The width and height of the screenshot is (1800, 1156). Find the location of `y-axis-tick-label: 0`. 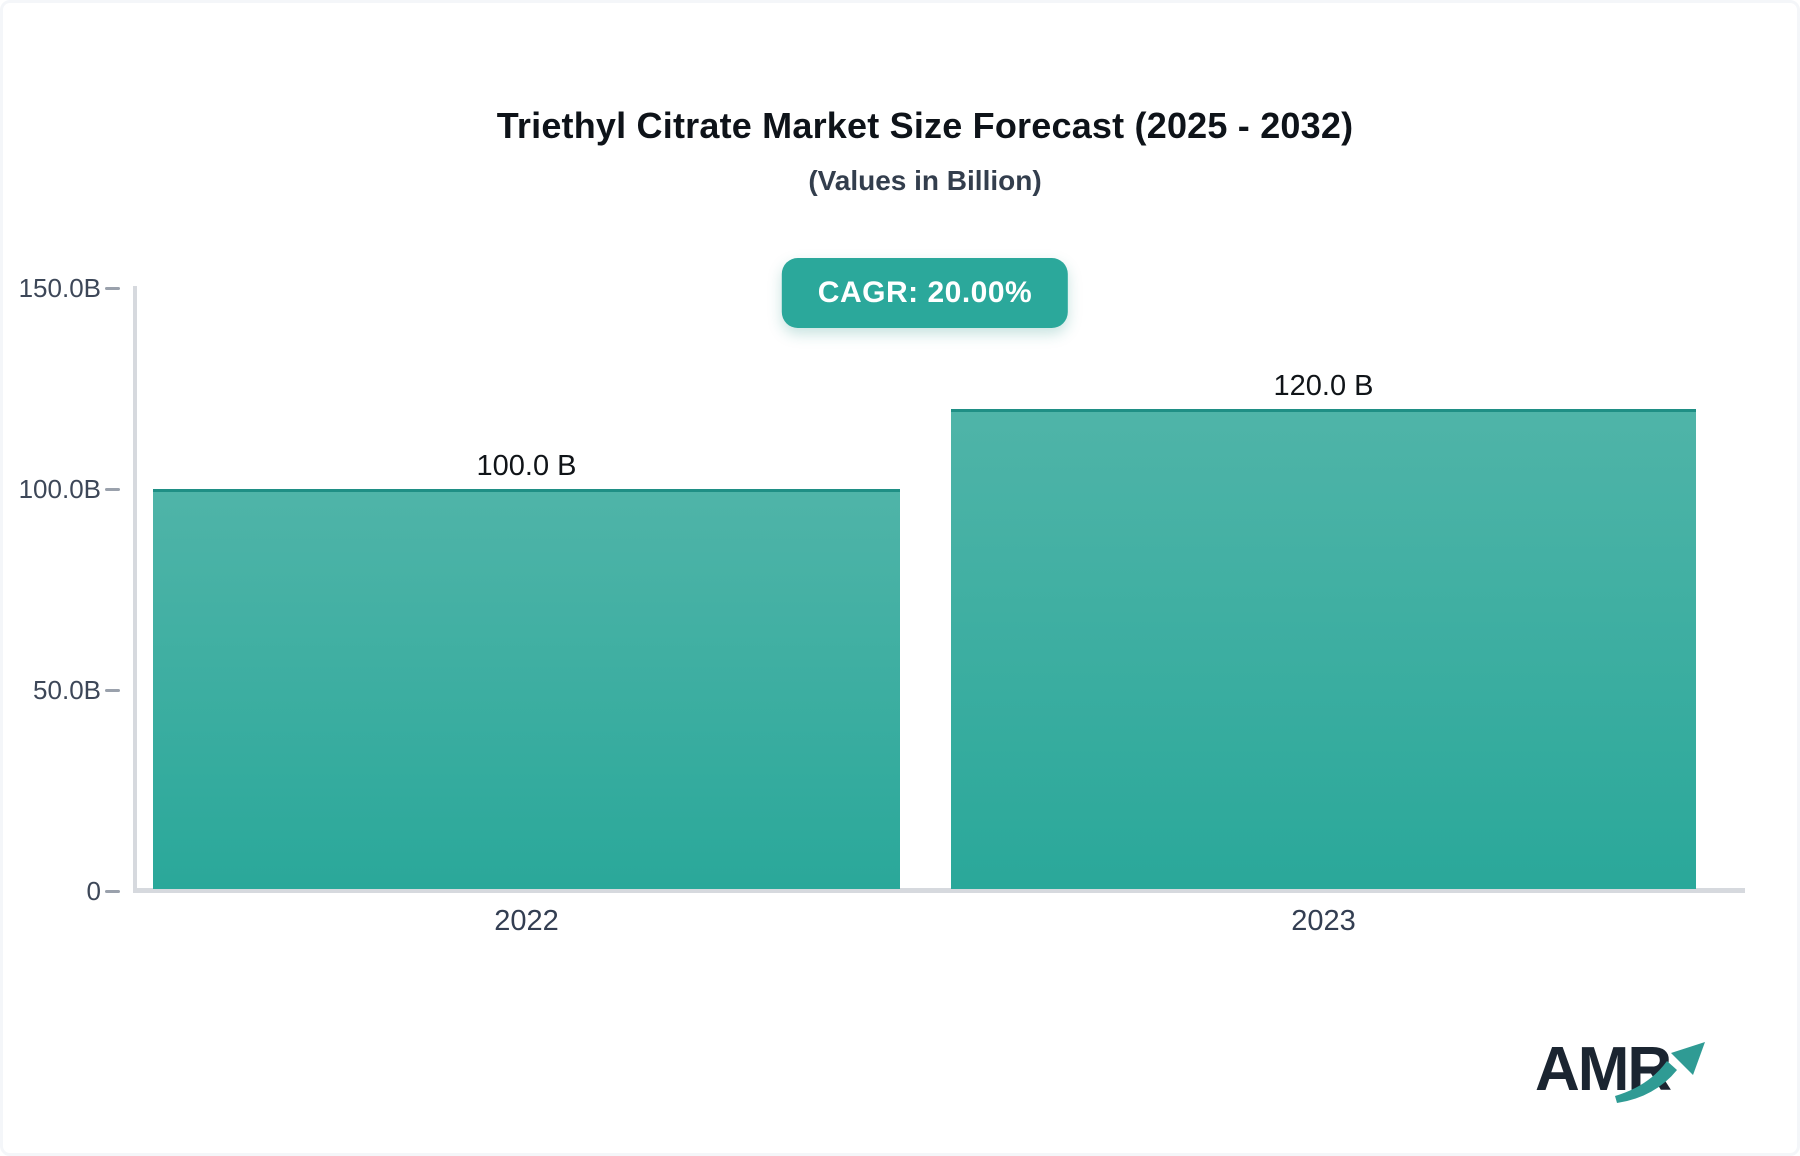

y-axis-tick-label: 0 is located at coordinates (93, 891).